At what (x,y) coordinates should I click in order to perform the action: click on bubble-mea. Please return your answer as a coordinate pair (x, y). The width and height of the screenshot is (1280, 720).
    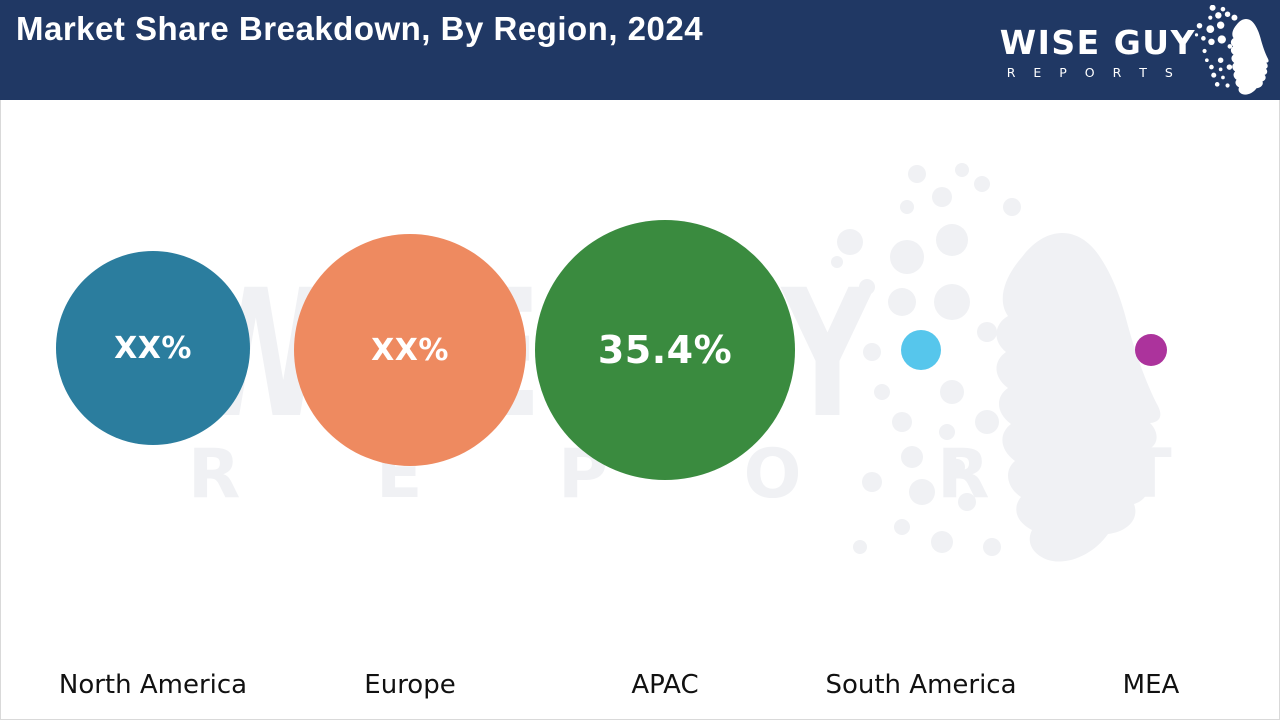
    Looking at the image, I should click on (1151, 350).